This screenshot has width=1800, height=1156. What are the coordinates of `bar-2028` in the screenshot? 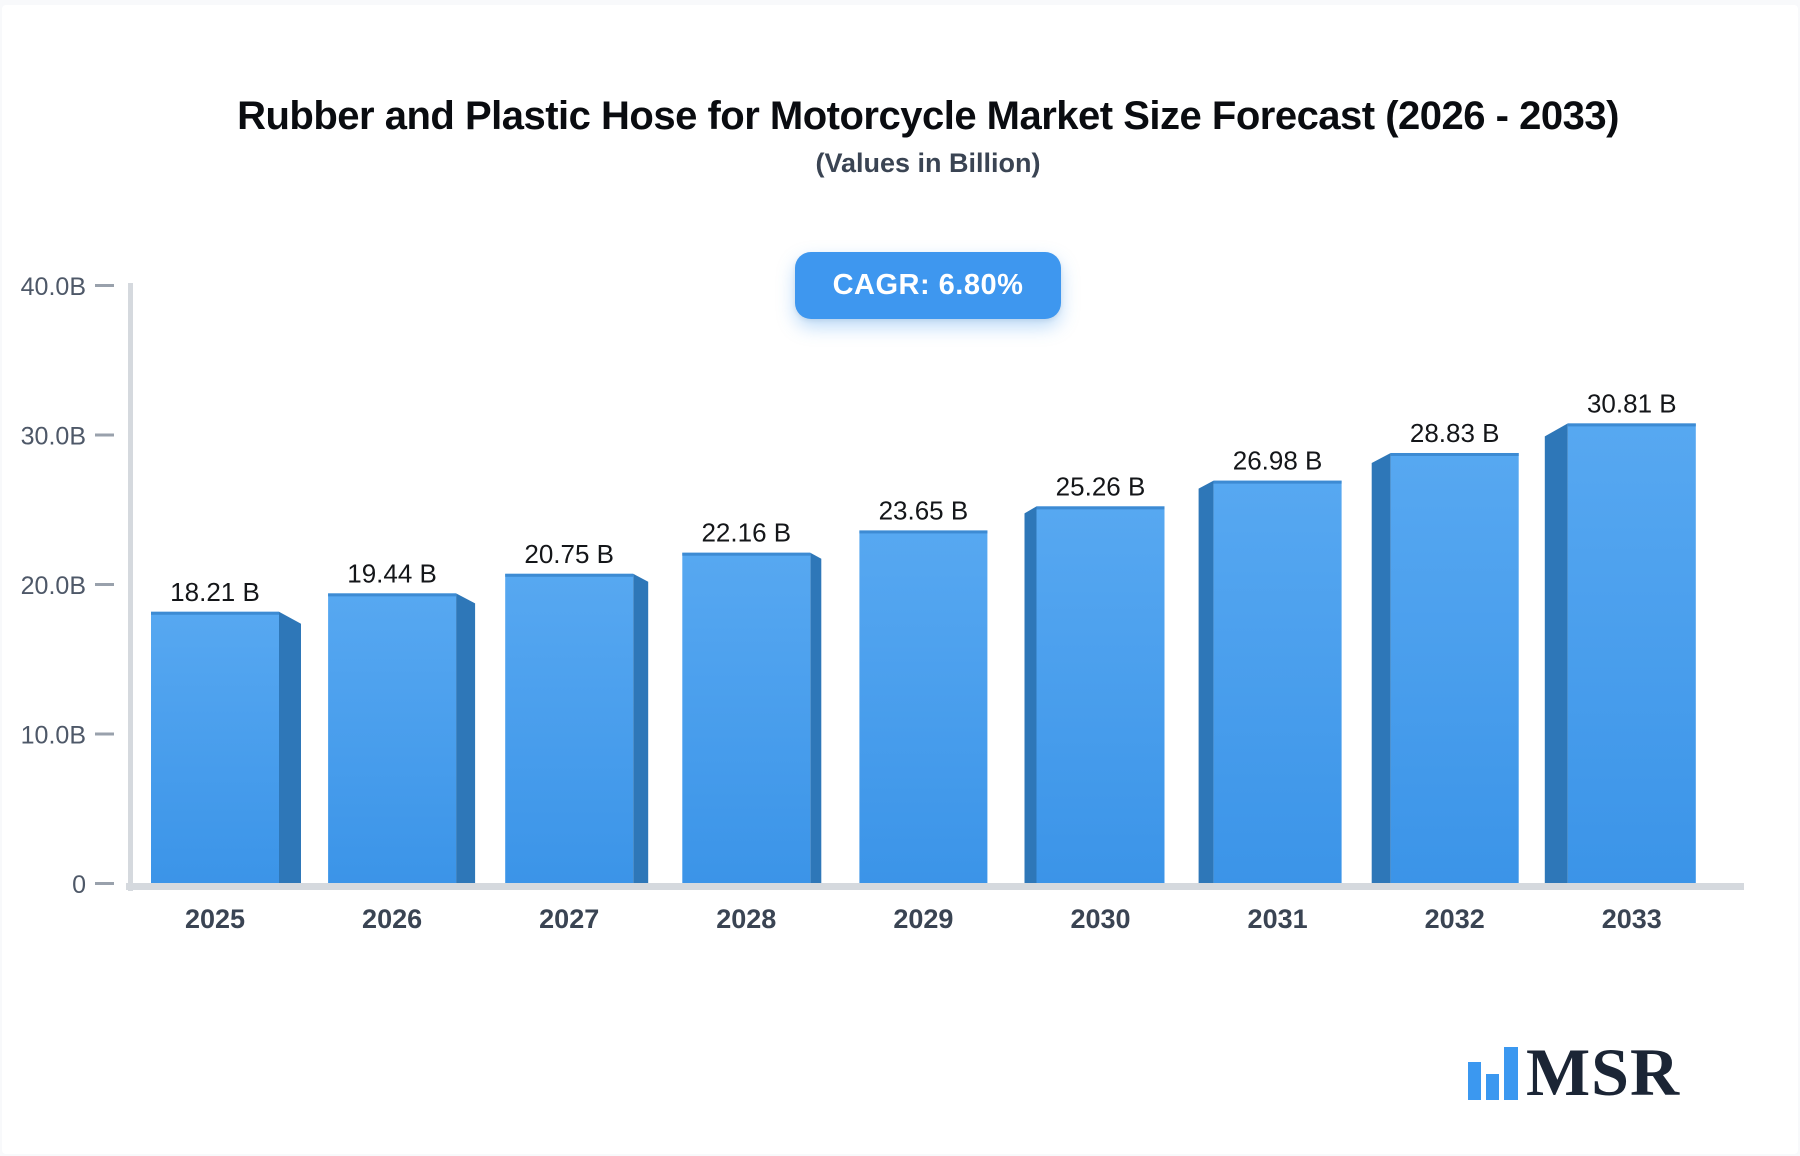 It's located at (746, 718).